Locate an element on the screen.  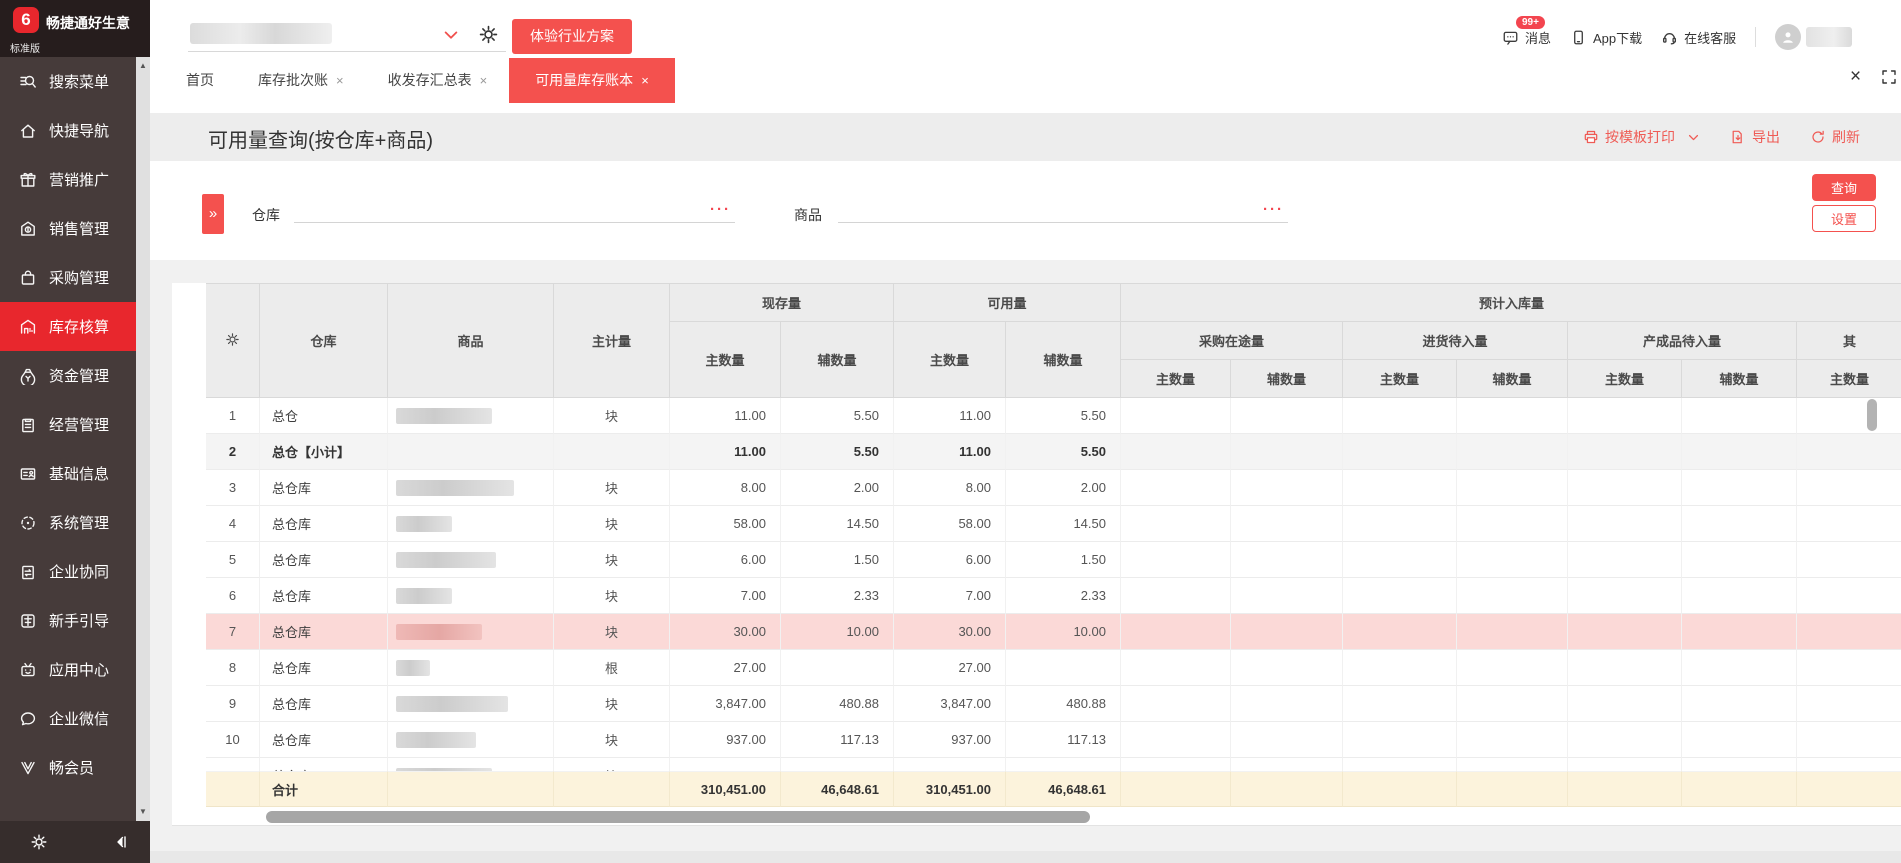
sidebar-item-home: 快捷导航 is located at coordinates (68, 130).